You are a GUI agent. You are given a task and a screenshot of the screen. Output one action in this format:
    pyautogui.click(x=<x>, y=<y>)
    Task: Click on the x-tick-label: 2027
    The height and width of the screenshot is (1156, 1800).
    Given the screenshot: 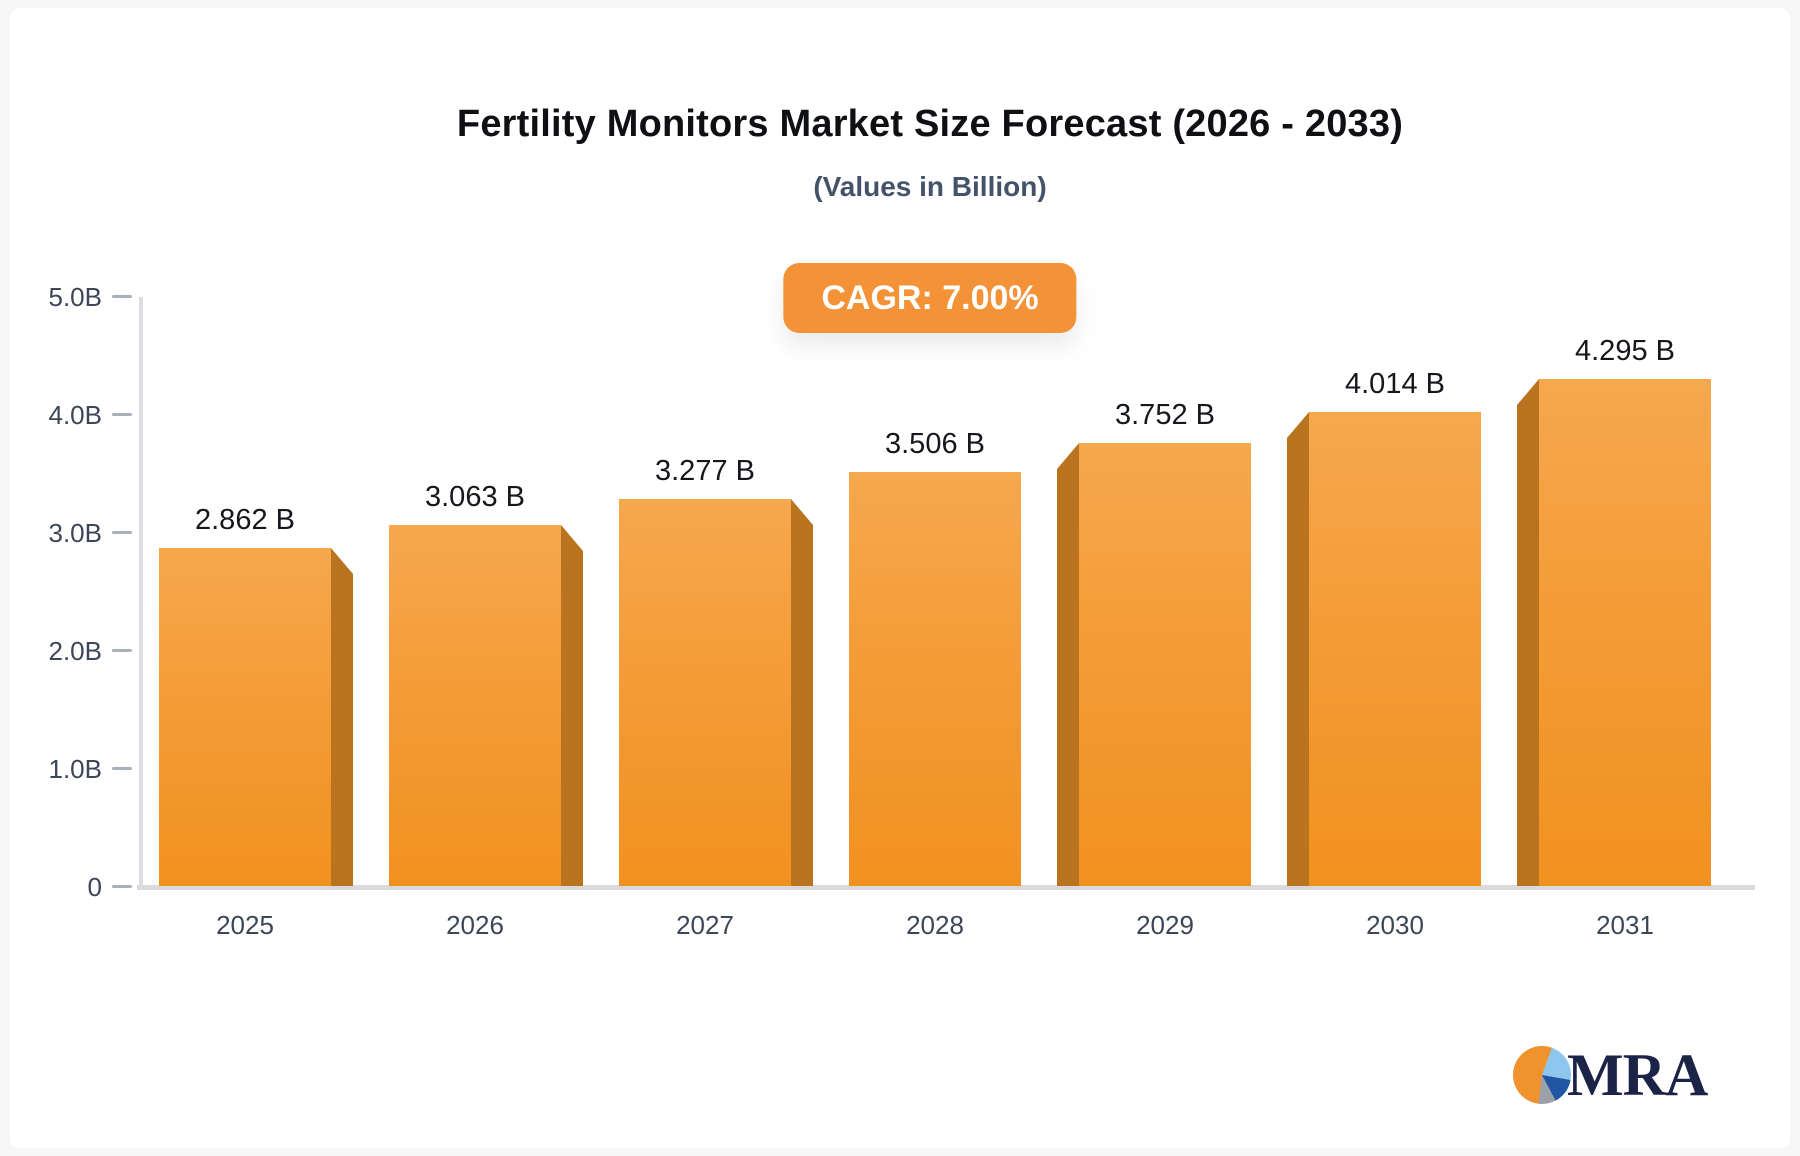 What is the action you would take?
    pyautogui.click(x=705, y=925)
    